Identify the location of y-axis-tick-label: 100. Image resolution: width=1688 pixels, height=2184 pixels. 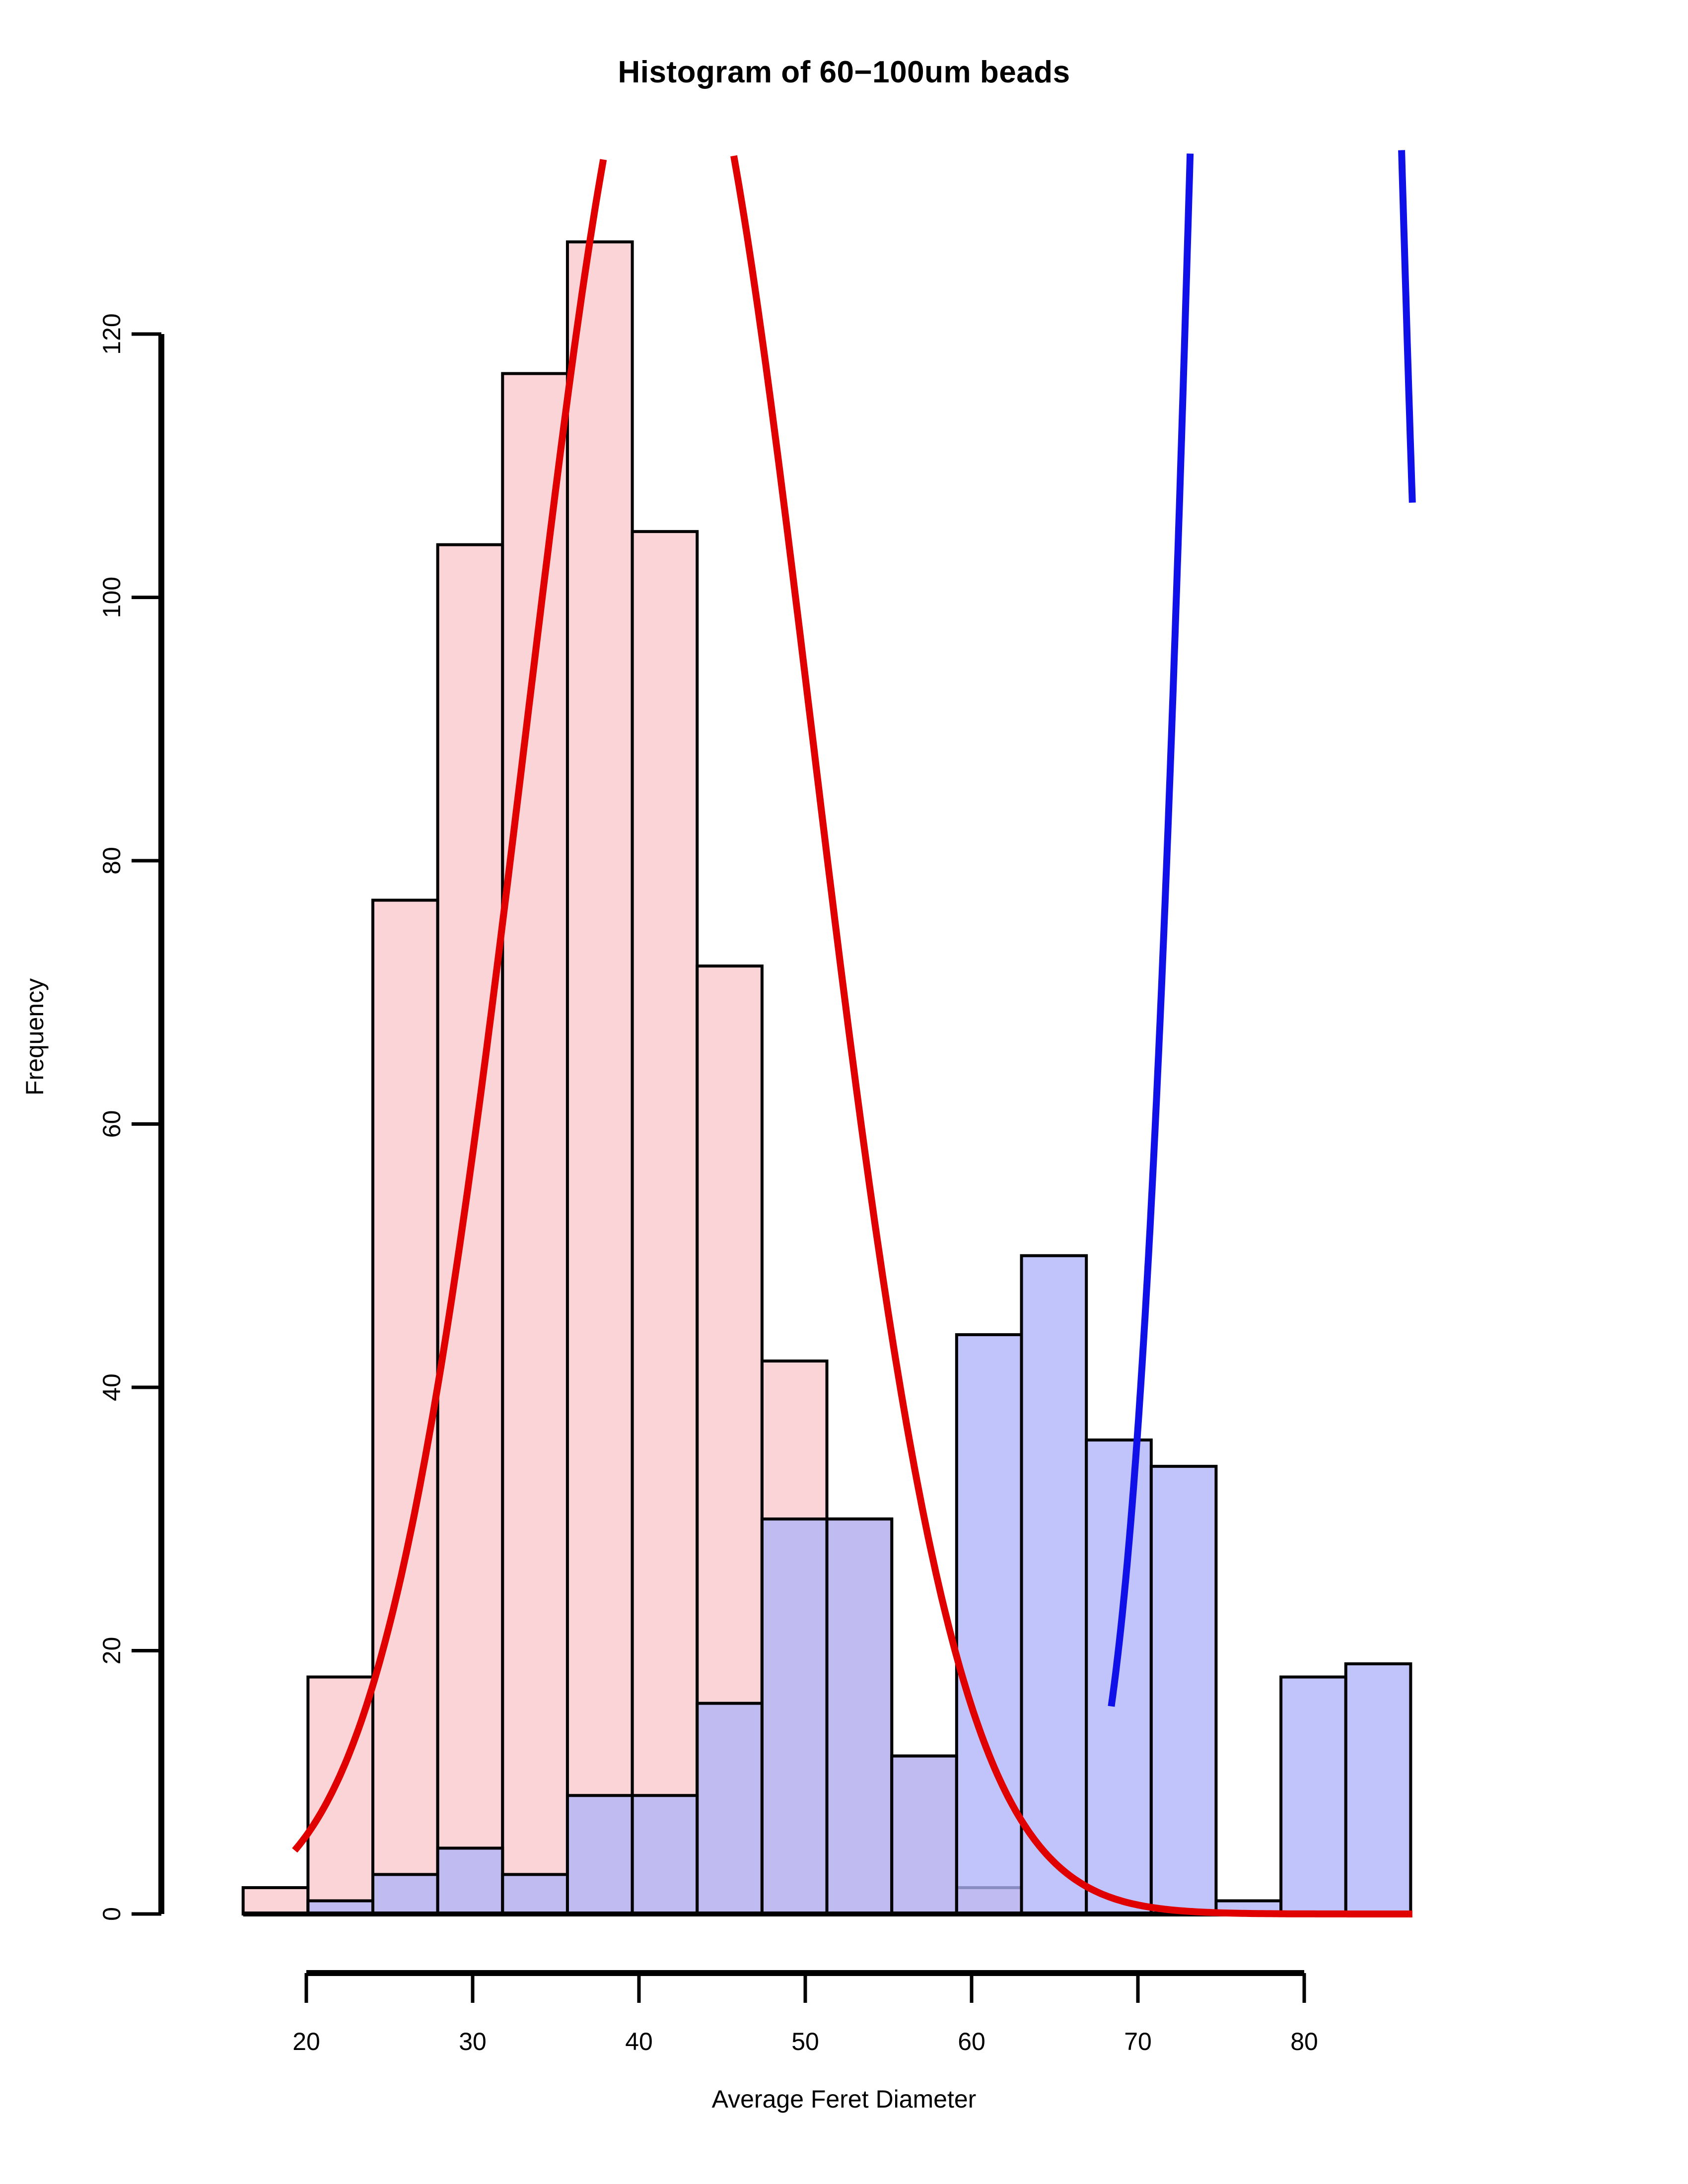
(112, 597).